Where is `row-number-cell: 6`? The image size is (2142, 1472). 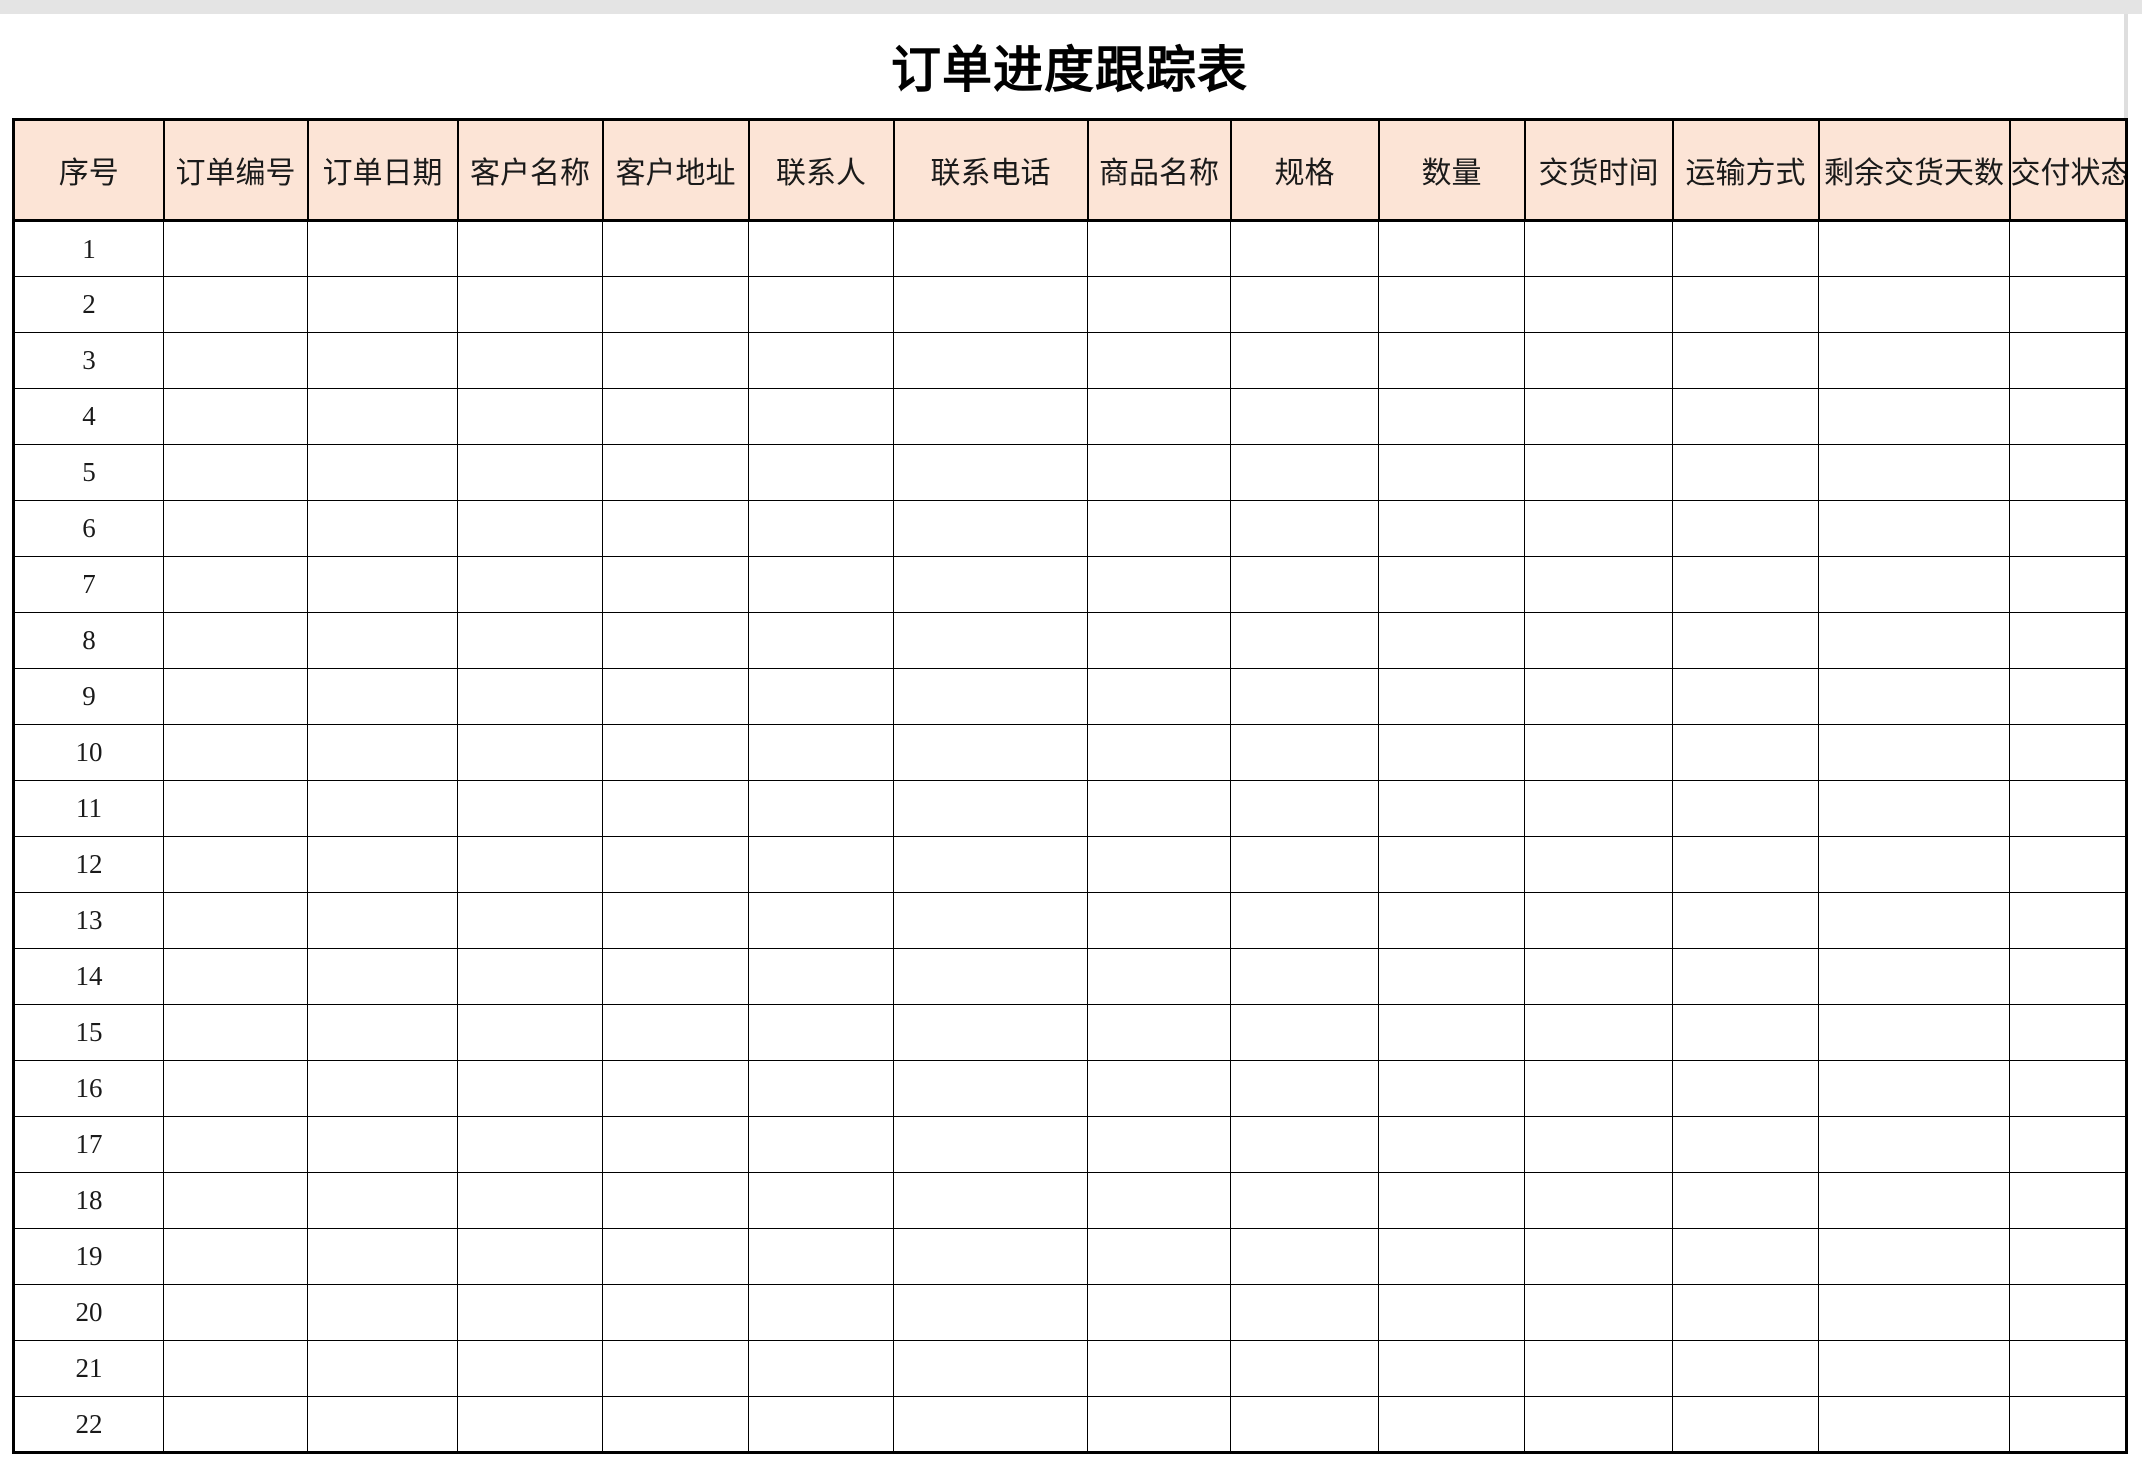
row-number-cell: 6 is located at coordinates (88, 528).